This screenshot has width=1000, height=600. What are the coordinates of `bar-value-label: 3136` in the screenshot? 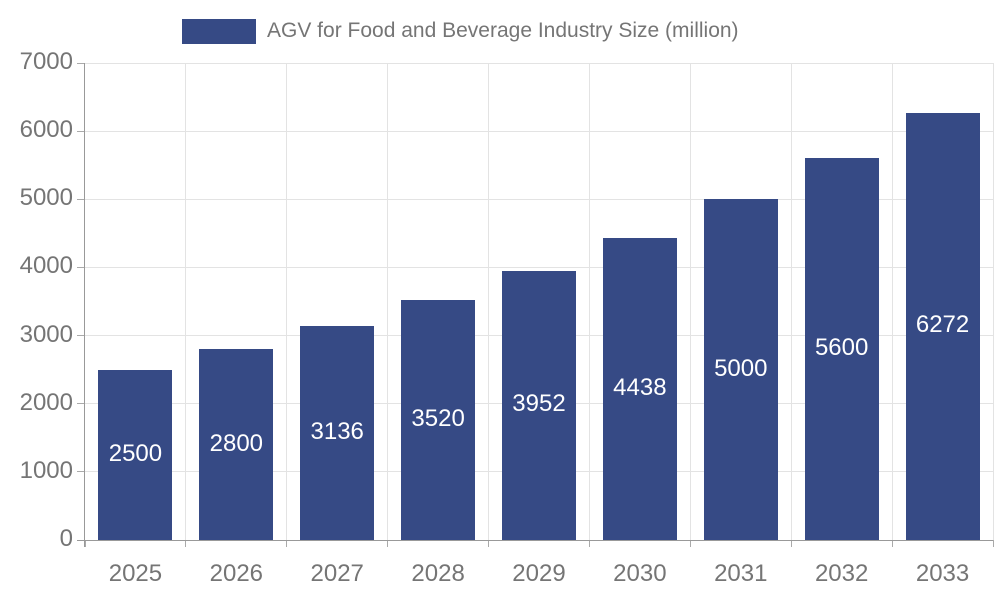 It's located at (337, 432).